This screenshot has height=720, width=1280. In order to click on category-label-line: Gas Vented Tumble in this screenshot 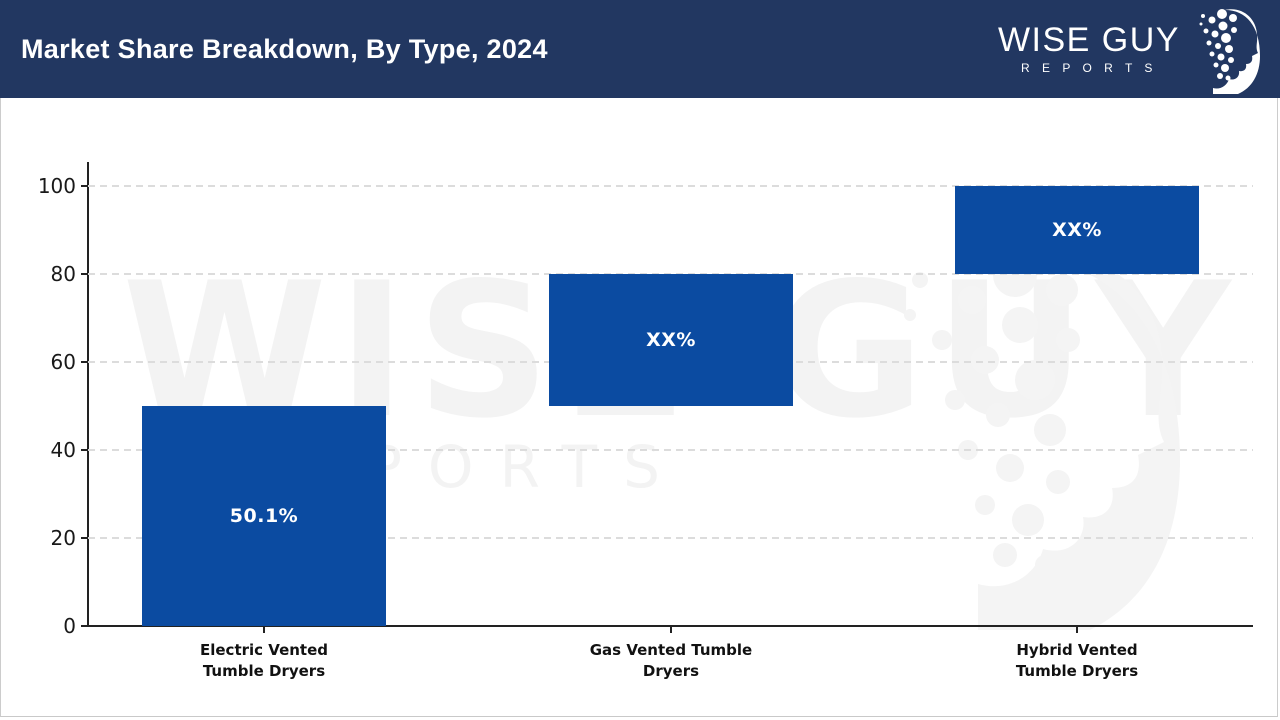, I will do `click(671, 650)`.